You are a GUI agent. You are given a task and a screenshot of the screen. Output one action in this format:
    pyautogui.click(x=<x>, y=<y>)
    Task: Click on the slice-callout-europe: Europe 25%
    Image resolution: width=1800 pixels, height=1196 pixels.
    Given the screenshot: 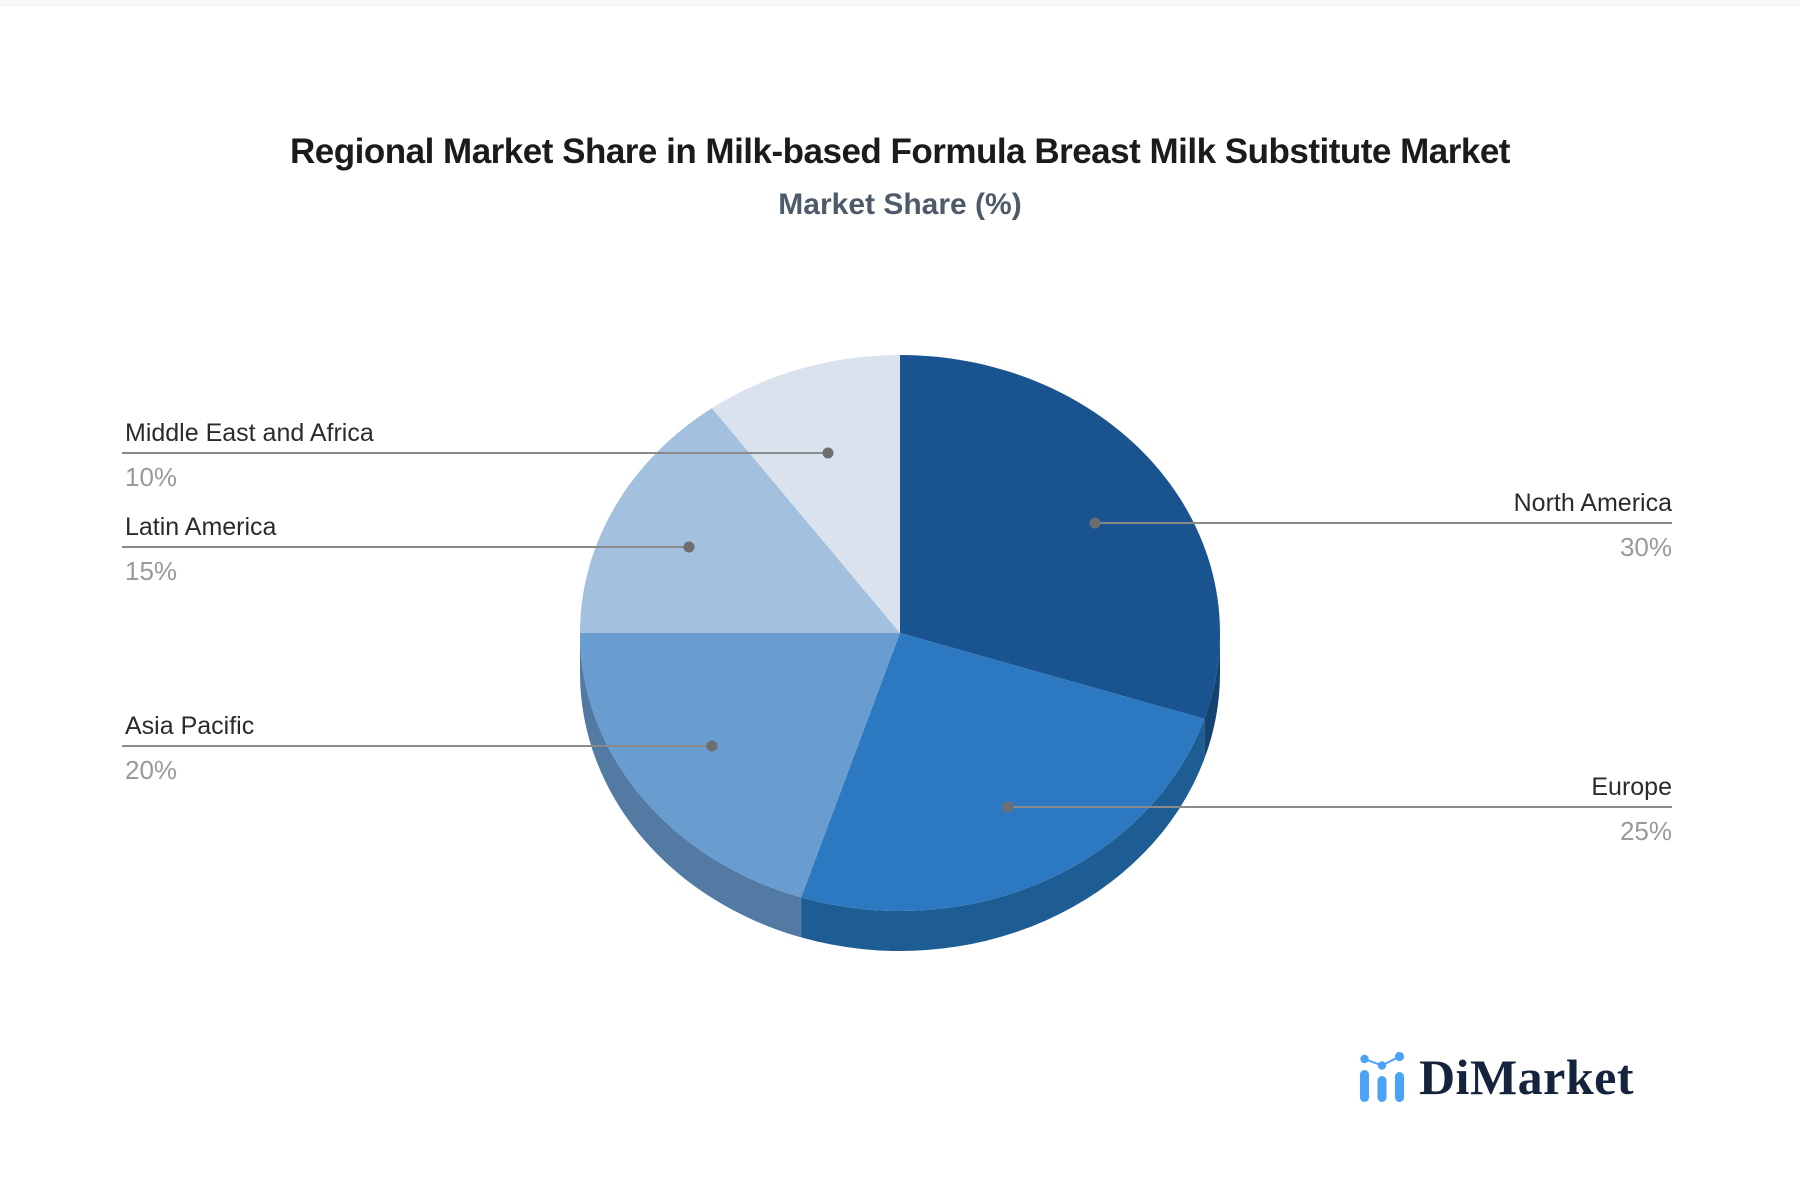 What is the action you would take?
    pyautogui.click(x=1631, y=809)
    